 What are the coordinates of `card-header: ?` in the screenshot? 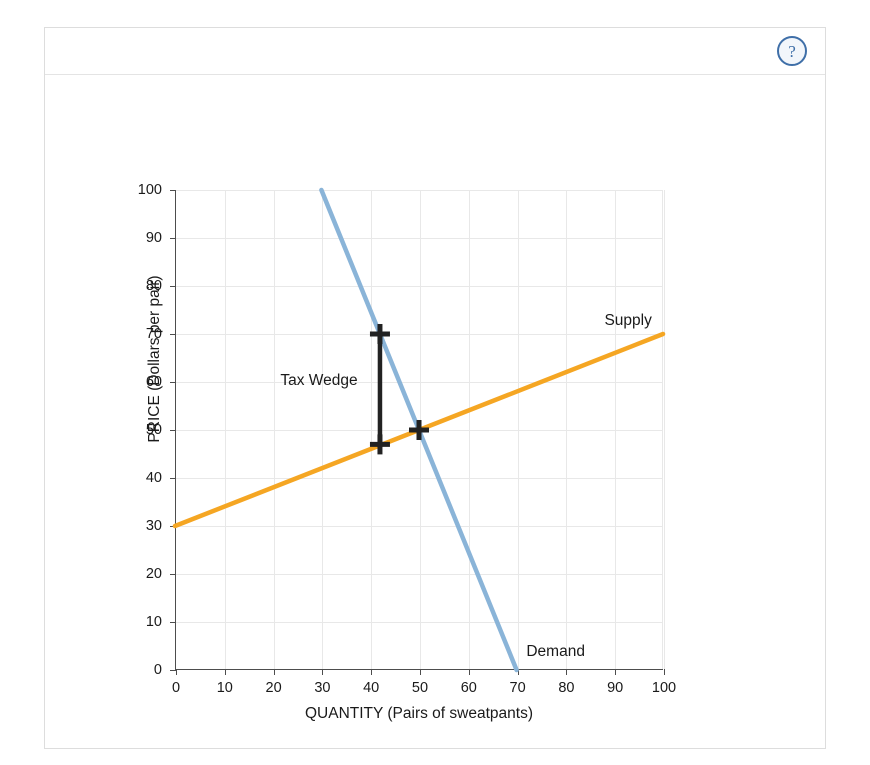 It's located at (435, 51).